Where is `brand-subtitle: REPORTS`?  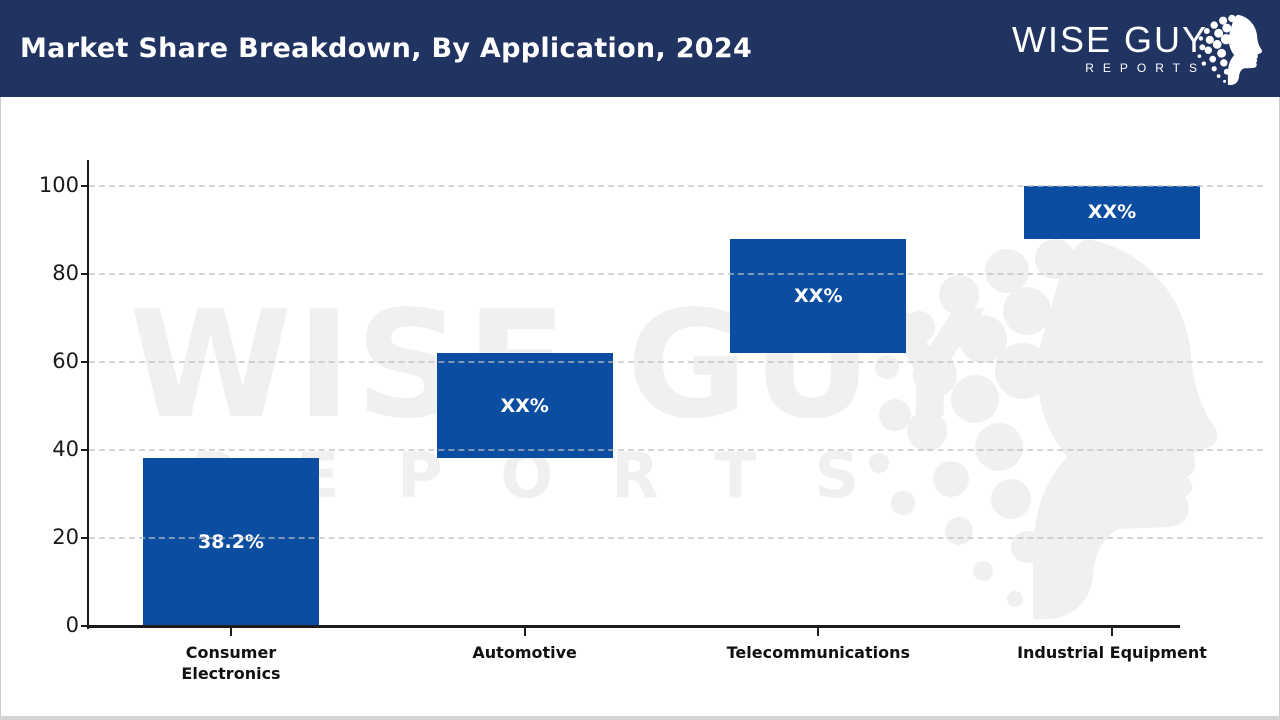
brand-subtitle: REPORTS is located at coordinates (1145, 68).